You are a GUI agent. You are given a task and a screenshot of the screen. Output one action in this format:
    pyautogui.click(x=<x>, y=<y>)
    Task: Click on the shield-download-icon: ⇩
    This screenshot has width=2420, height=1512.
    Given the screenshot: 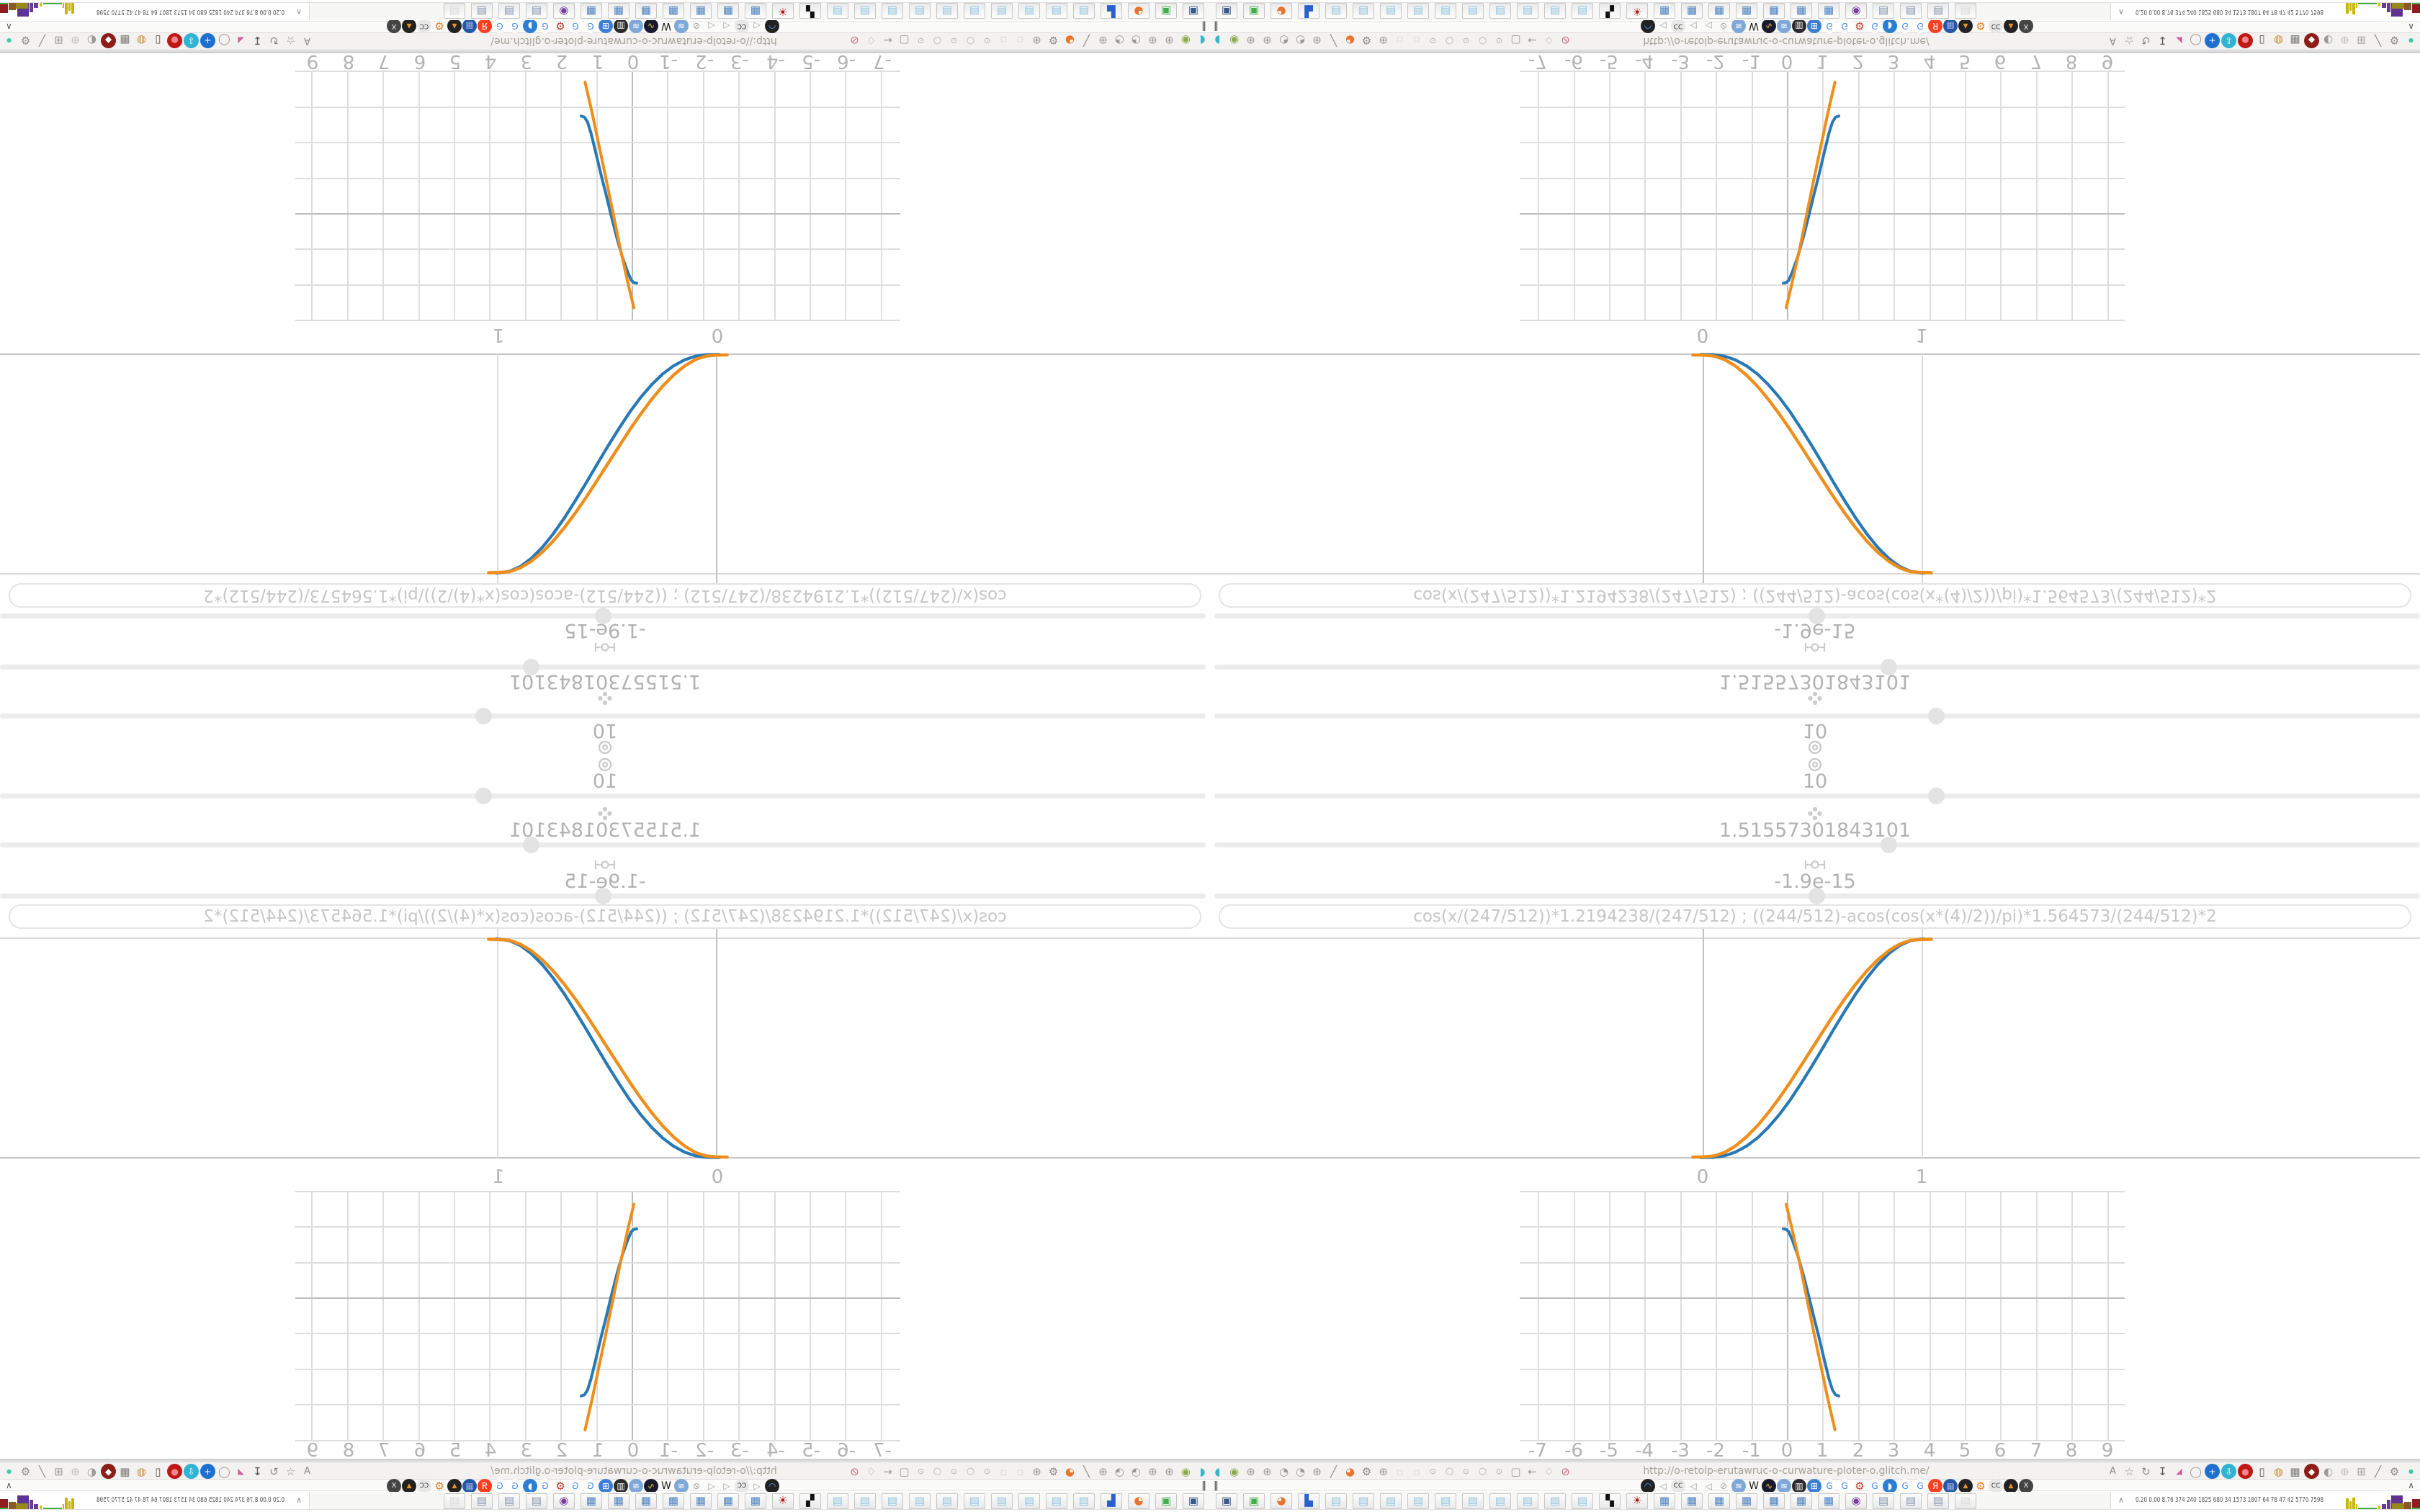 What is the action you would take?
    pyautogui.click(x=191, y=1471)
    